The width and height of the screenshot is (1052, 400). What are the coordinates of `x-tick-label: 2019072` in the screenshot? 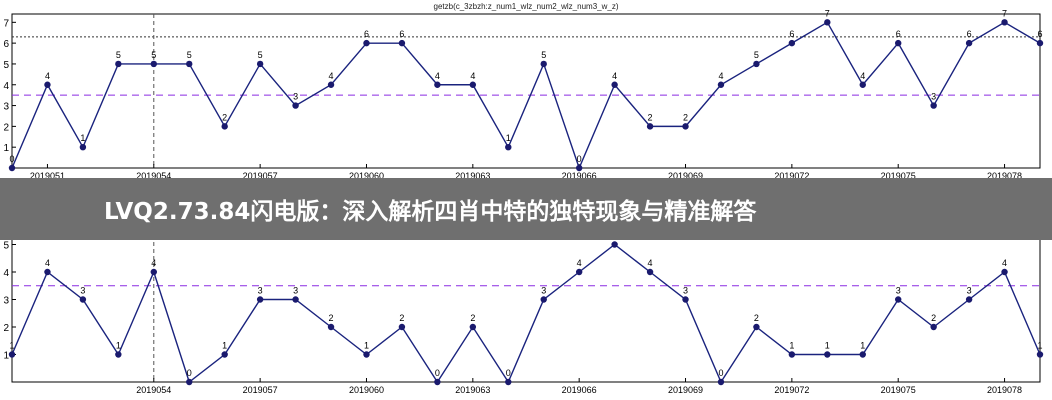 It's located at (791, 176).